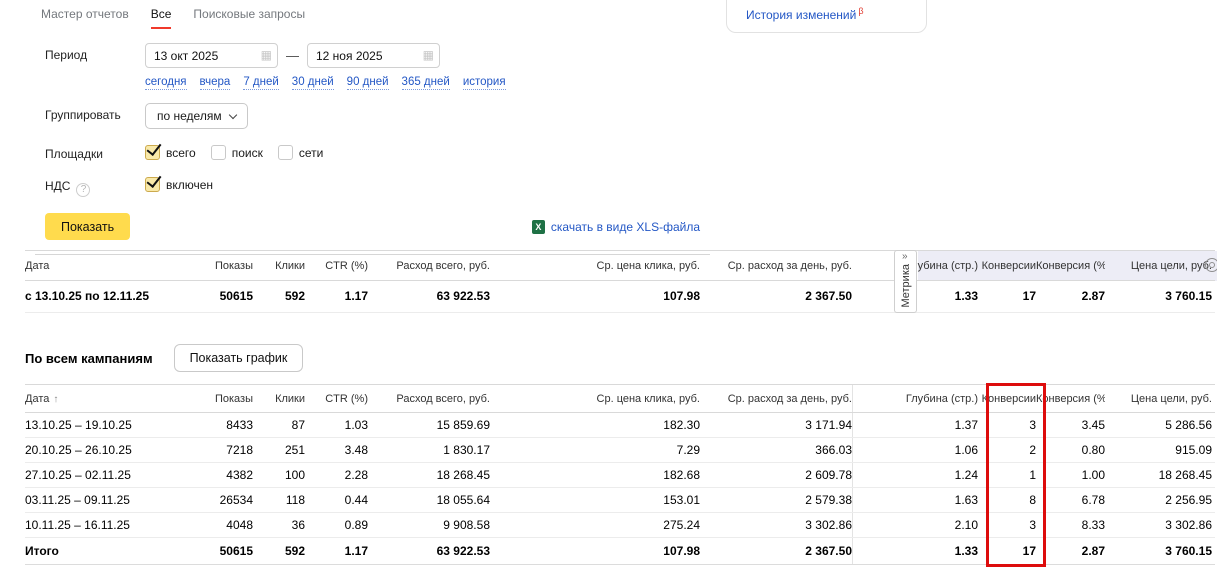  I want to click on cell: 100, so click(294, 475).